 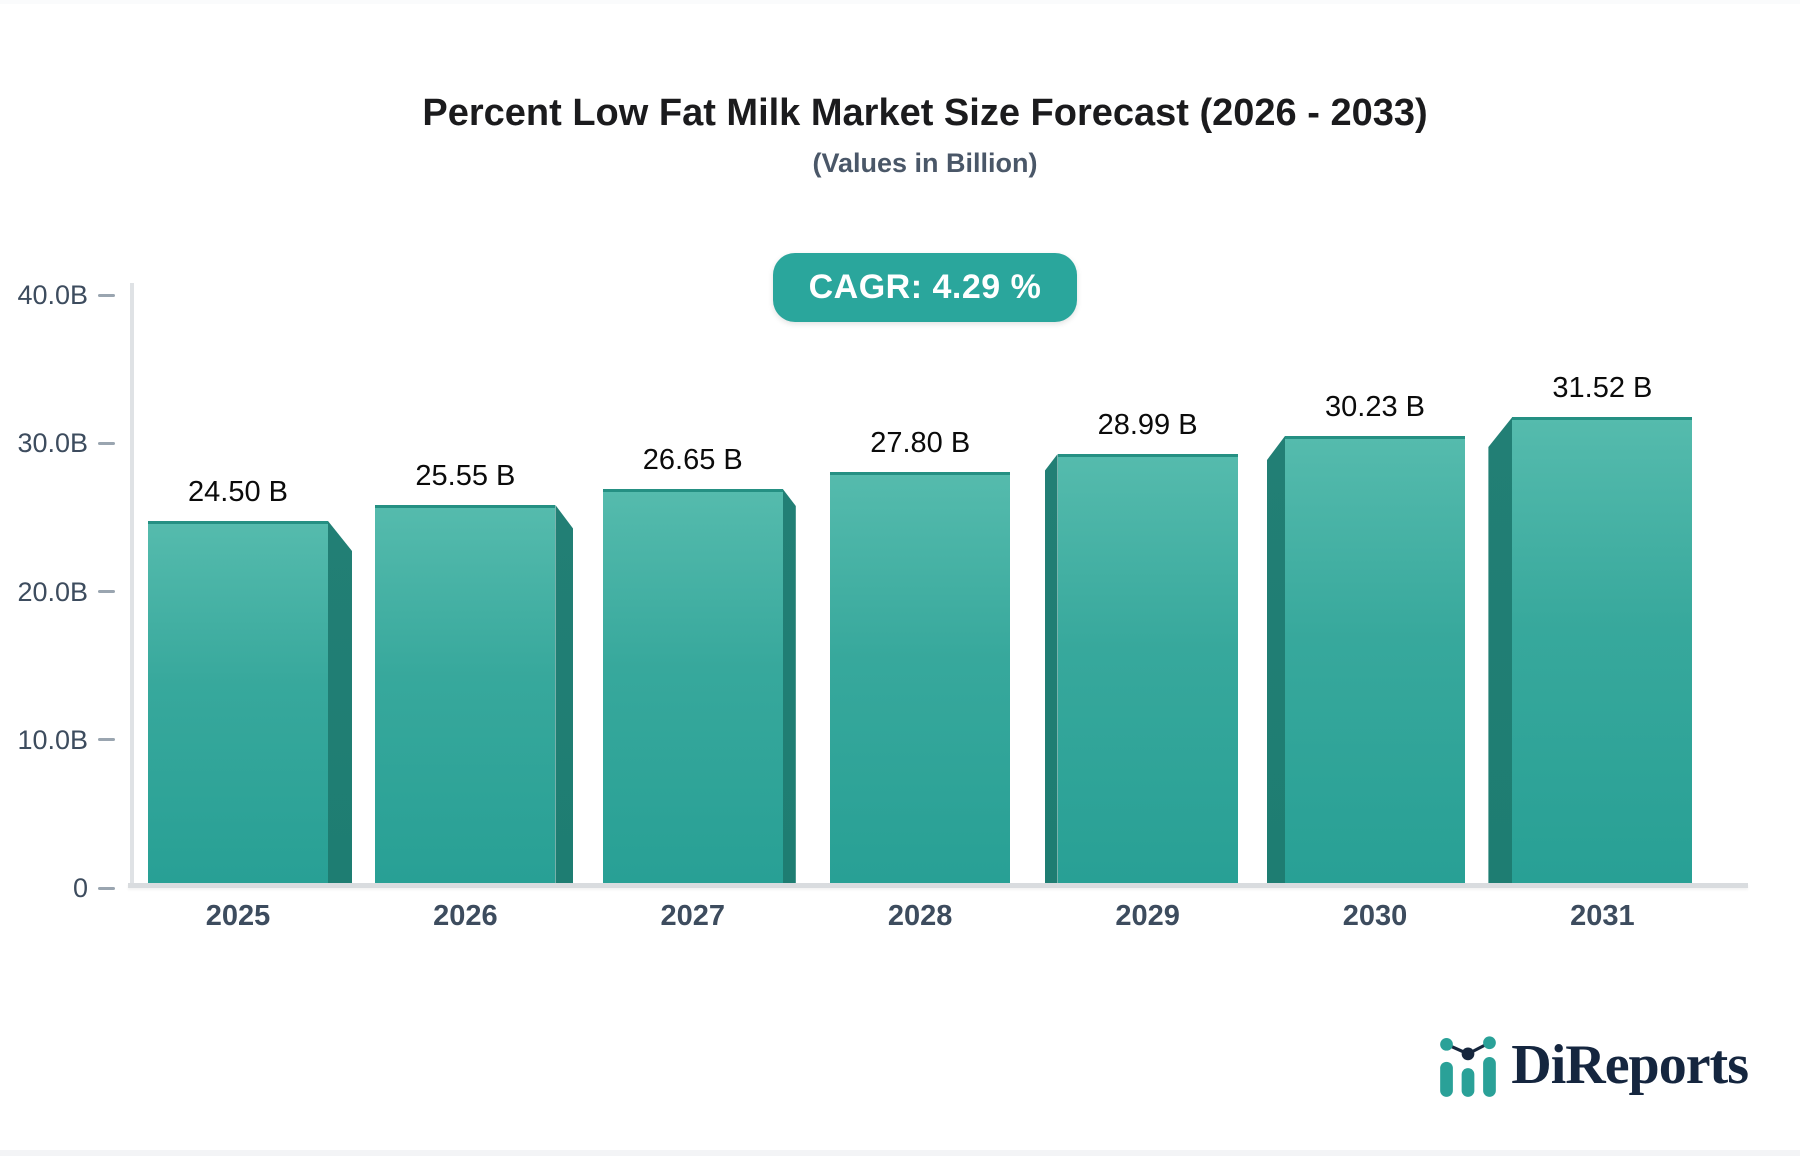 I want to click on x-axis-label-2027: 2027, so click(x=693, y=916).